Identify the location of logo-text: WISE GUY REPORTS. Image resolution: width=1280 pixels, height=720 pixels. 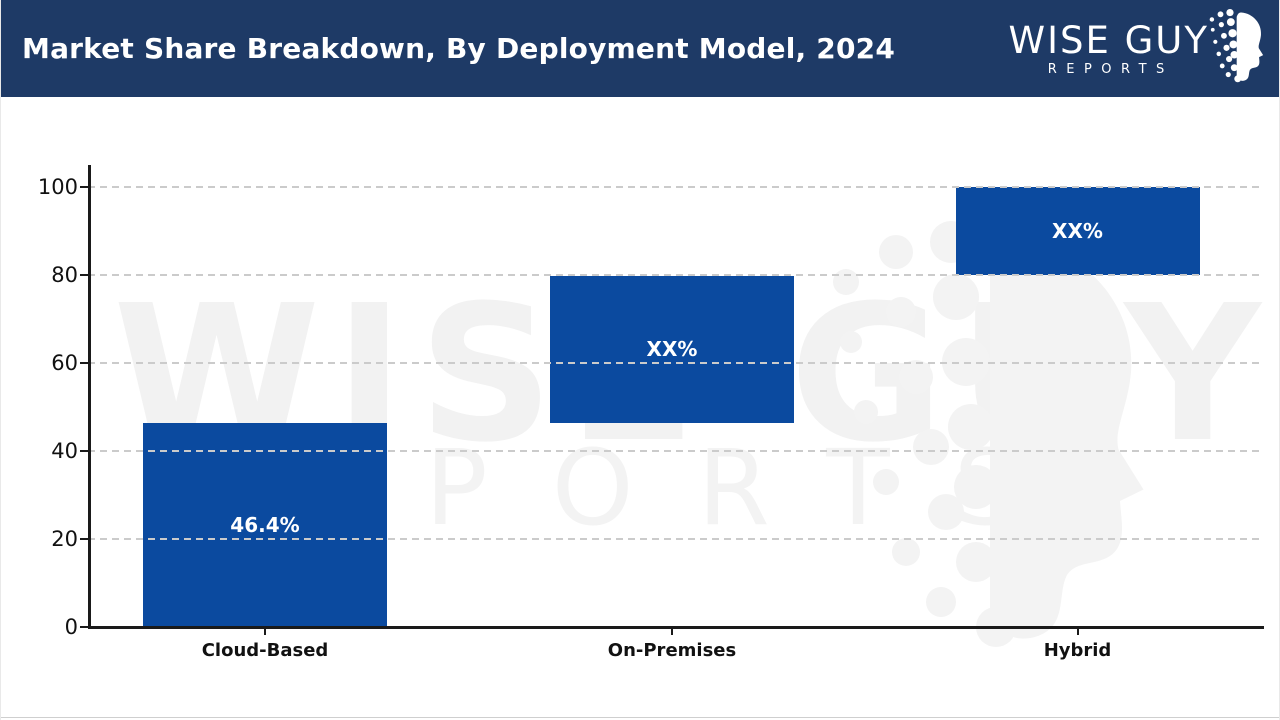
(1109, 49).